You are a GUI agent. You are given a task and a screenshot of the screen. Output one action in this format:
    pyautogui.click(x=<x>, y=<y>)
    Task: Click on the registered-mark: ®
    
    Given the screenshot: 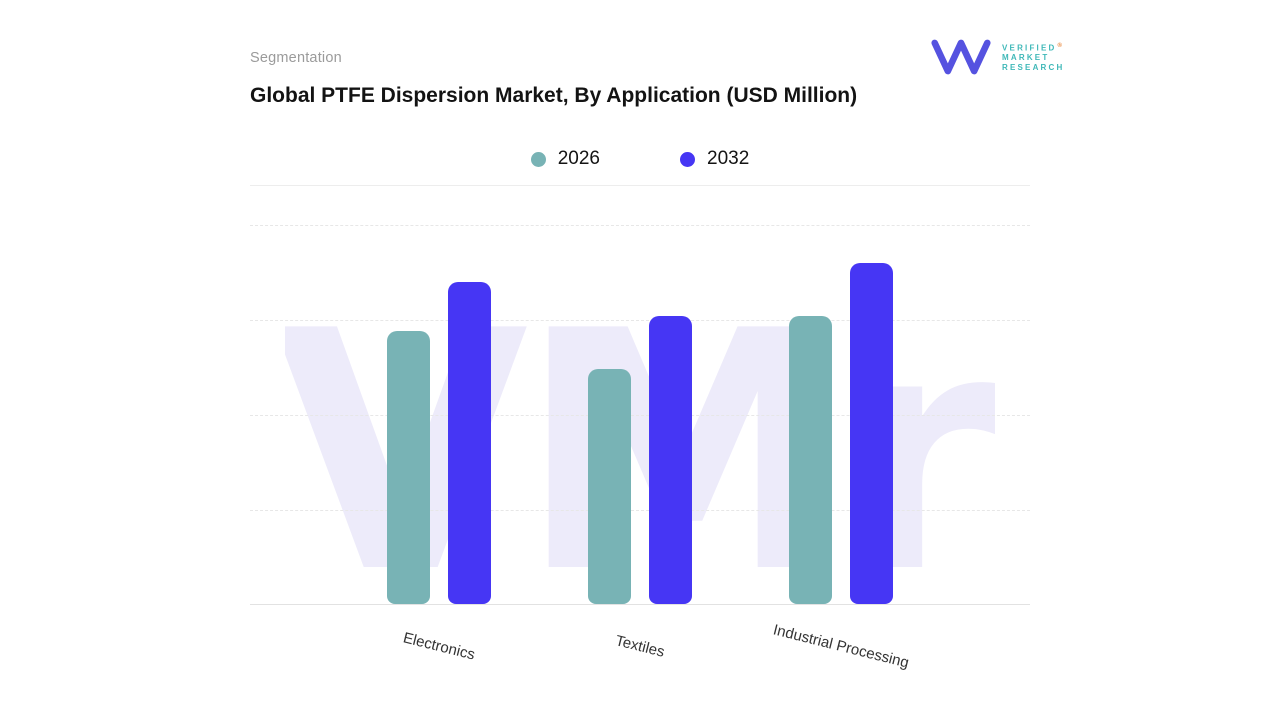 What is the action you would take?
    pyautogui.click(x=1059, y=45)
    